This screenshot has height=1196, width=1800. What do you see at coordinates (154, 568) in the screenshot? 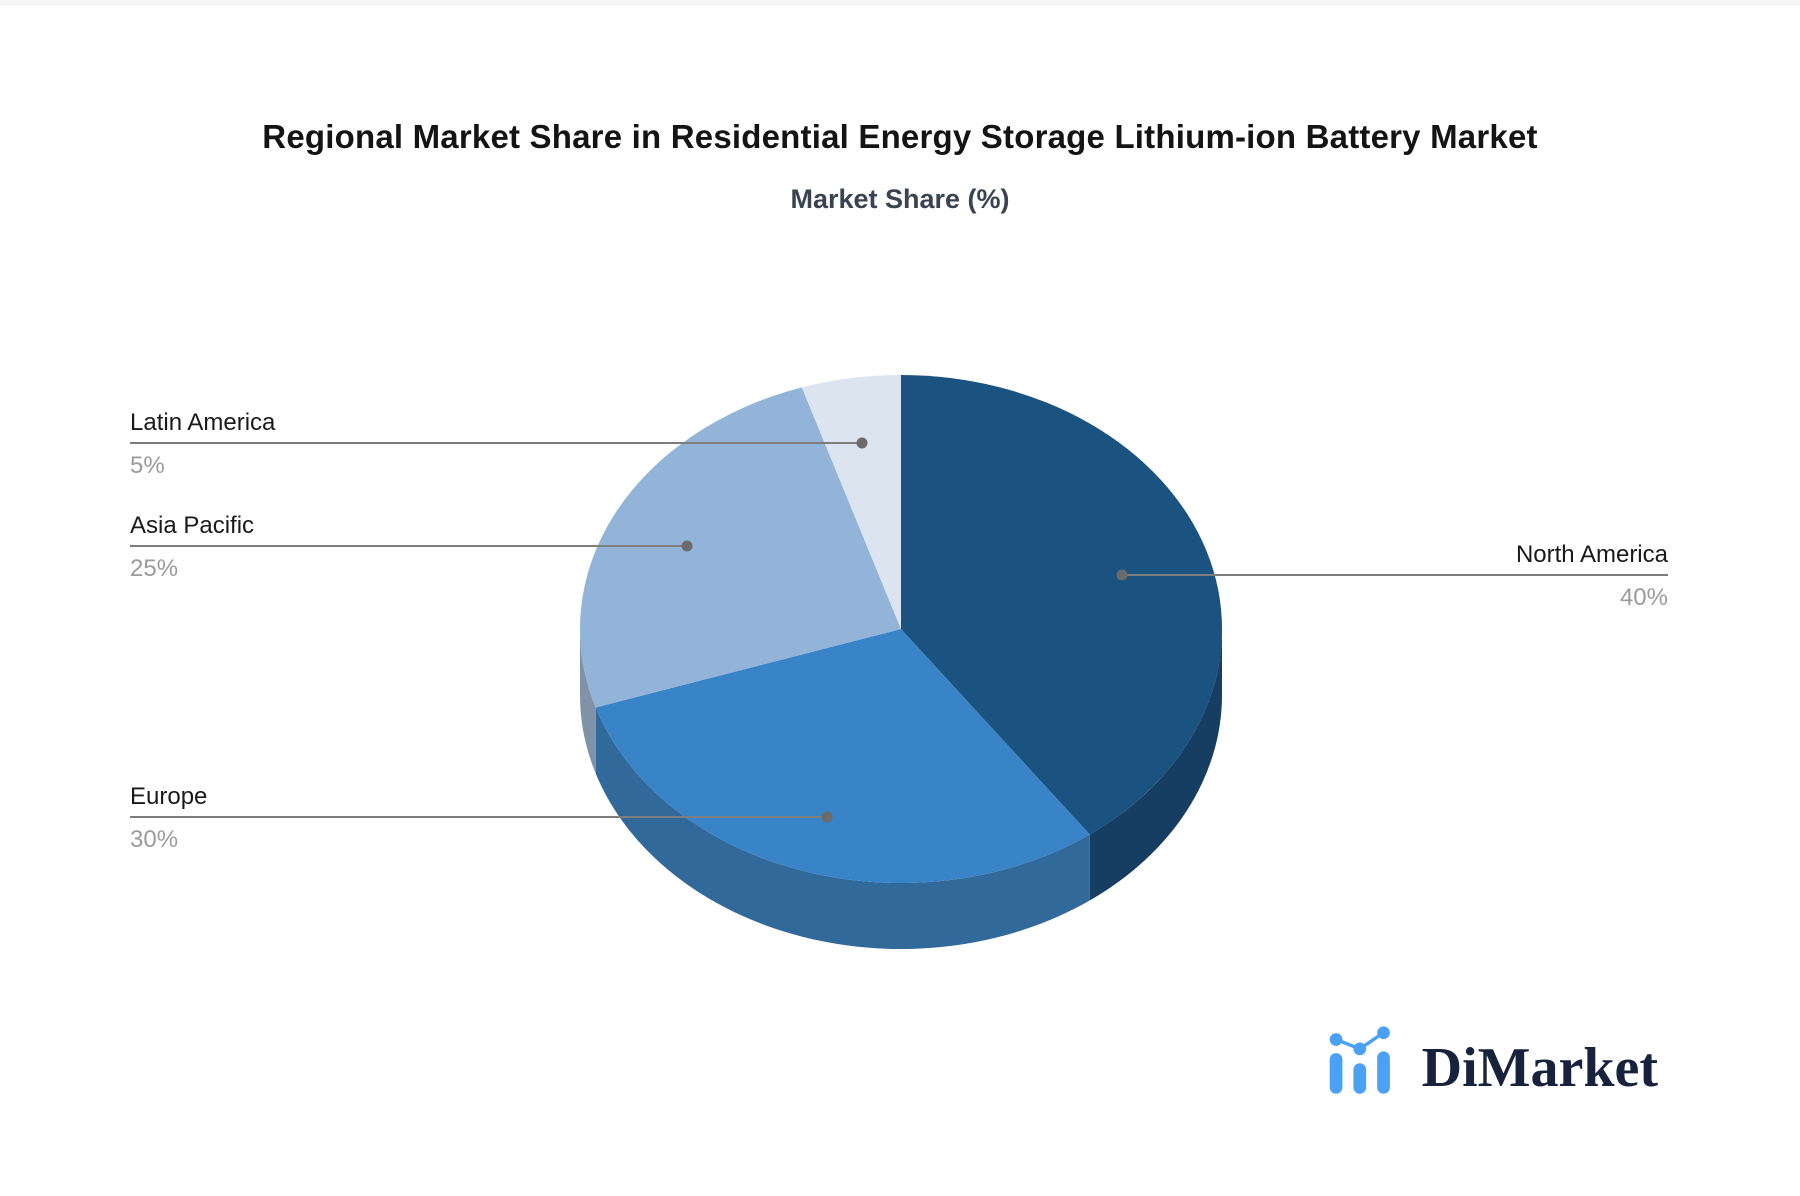
I see `slice-label-percent: 25%` at bounding box center [154, 568].